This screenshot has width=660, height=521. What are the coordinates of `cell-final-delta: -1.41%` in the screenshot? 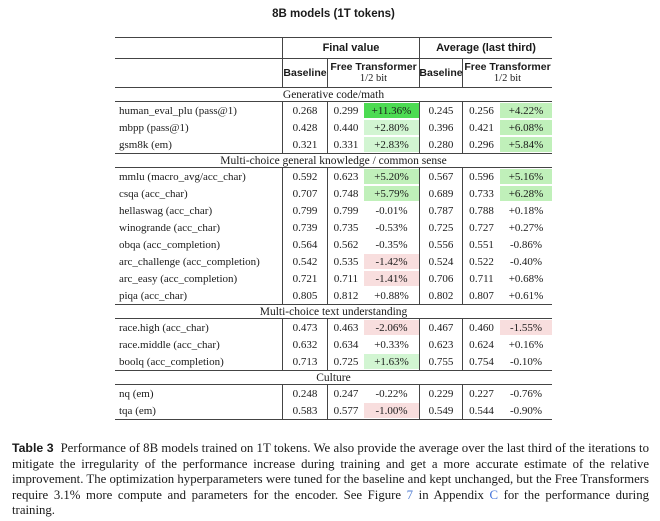 It's located at (392, 278).